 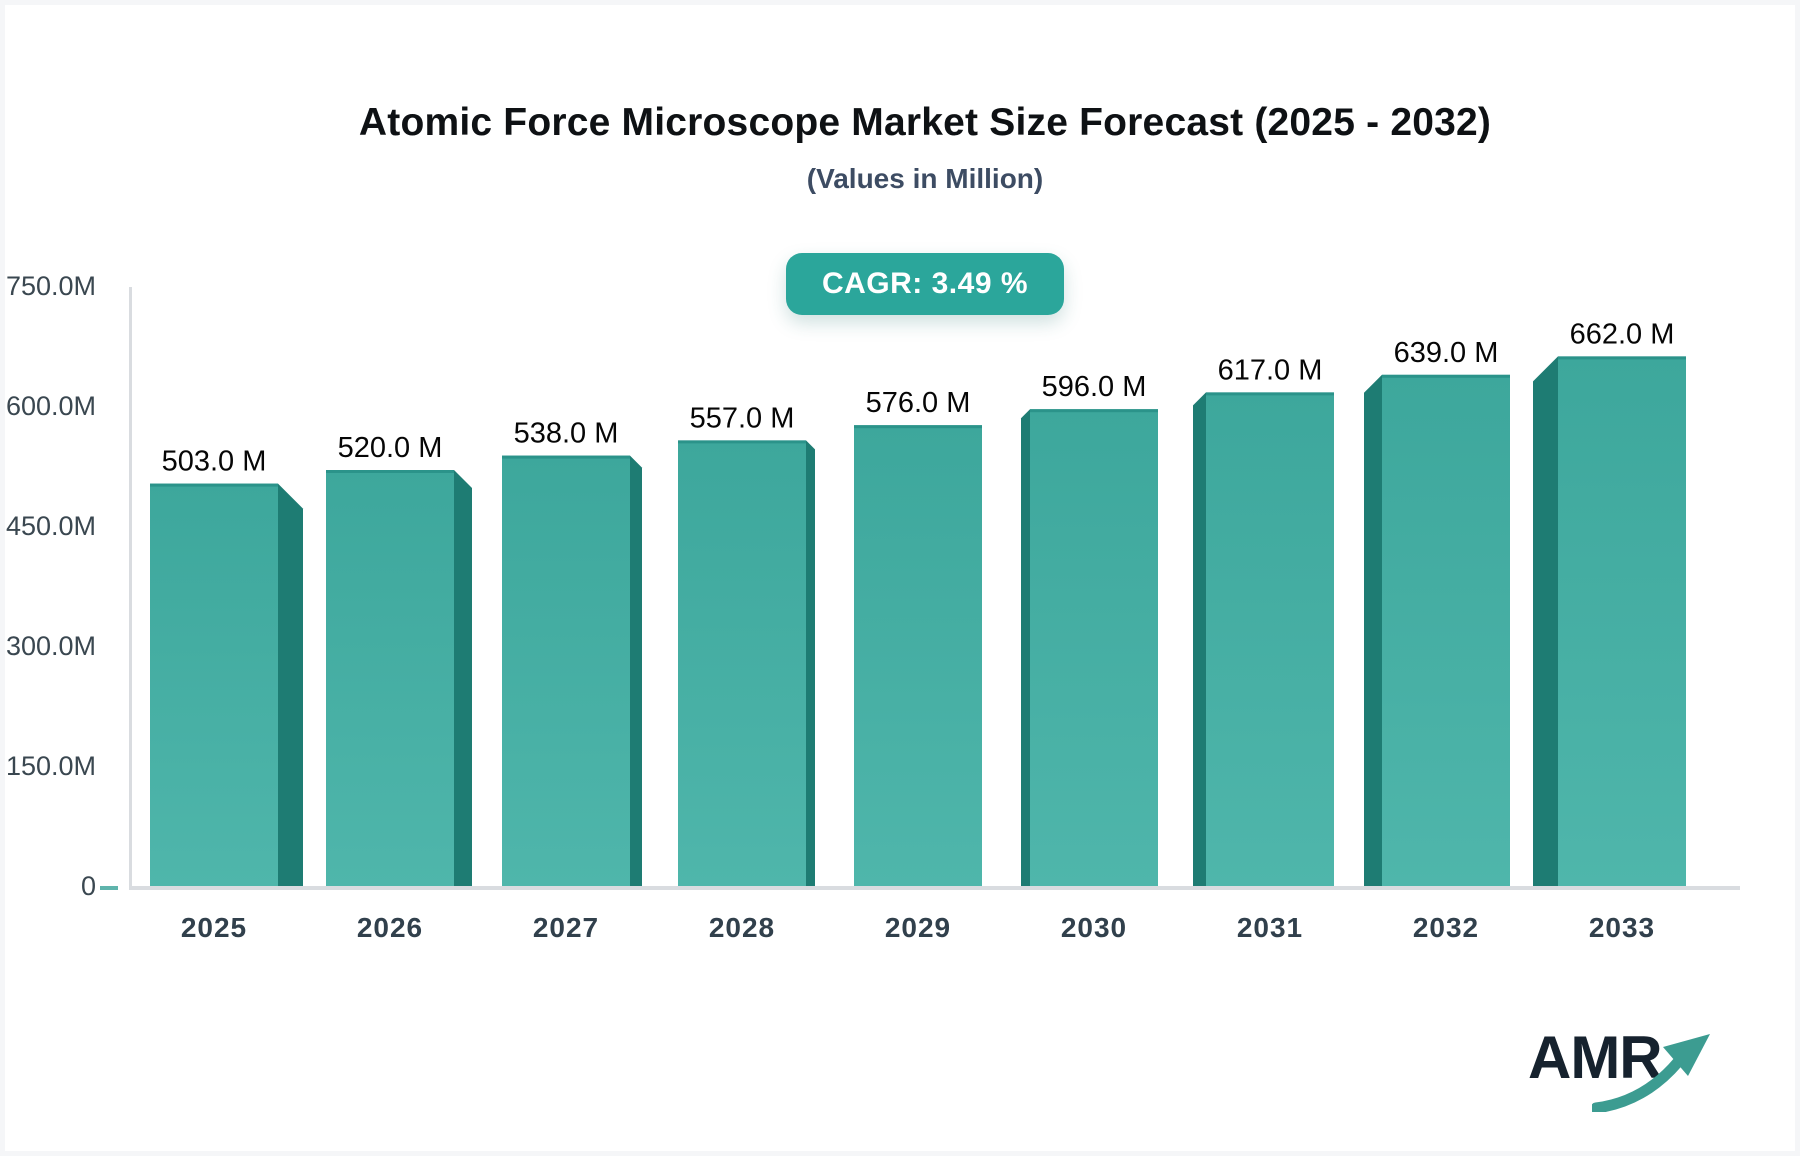 What do you see at coordinates (1094, 387) in the screenshot?
I see `bar-value-label-2030: 596.0 M` at bounding box center [1094, 387].